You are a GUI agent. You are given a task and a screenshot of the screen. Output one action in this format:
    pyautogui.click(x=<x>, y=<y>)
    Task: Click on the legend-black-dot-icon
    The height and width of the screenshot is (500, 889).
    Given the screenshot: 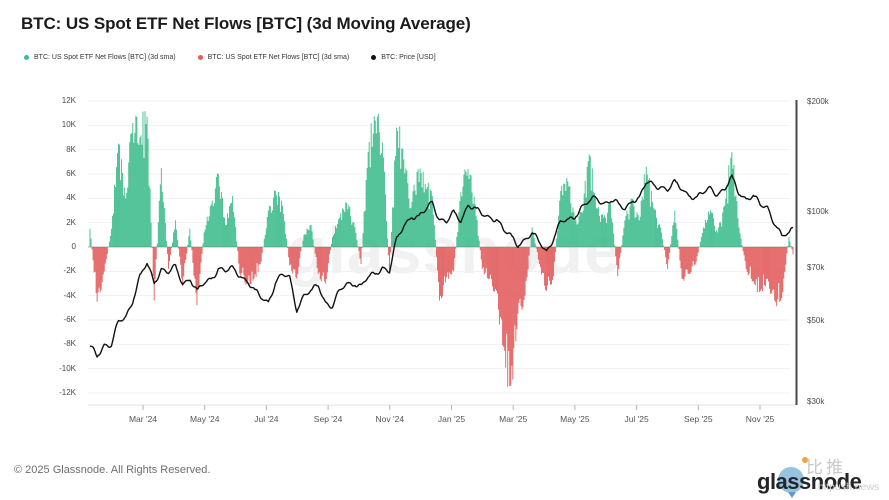 What is the action you would take?
    pyautogui.click(x=374, y=57)
    